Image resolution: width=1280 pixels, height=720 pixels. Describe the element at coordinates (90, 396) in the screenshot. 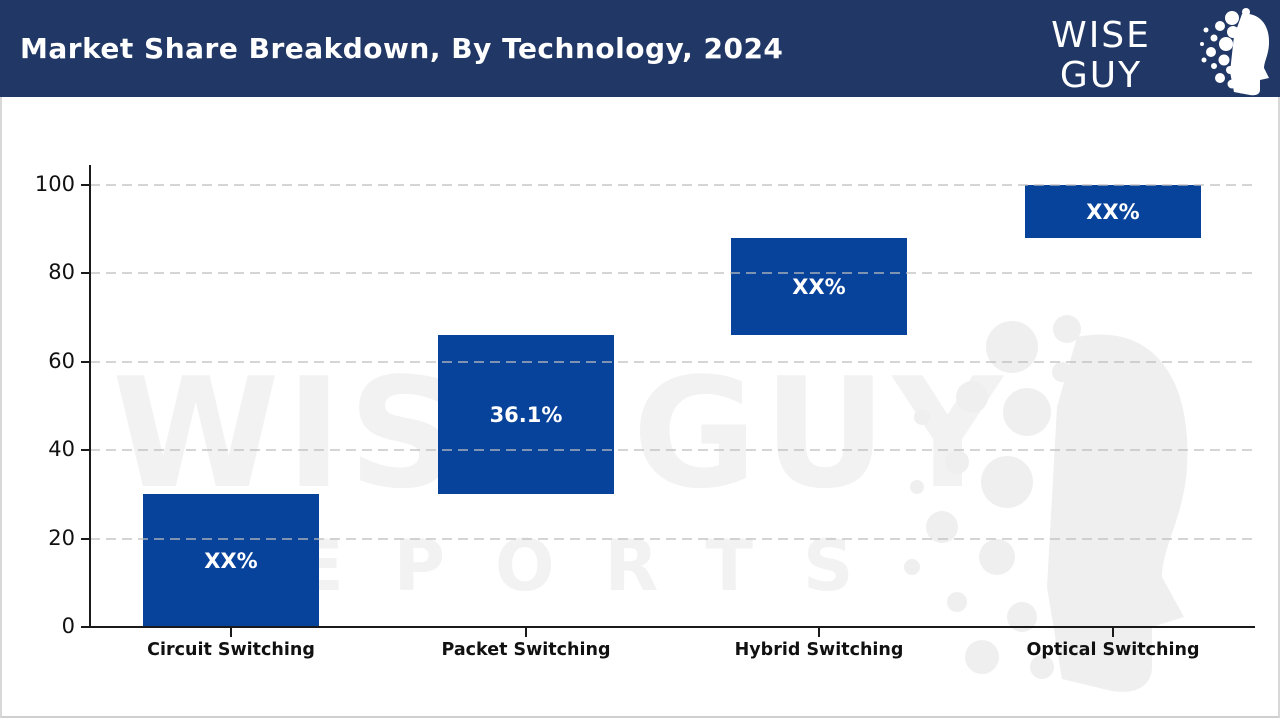

I see `y-axis-line` at that location.